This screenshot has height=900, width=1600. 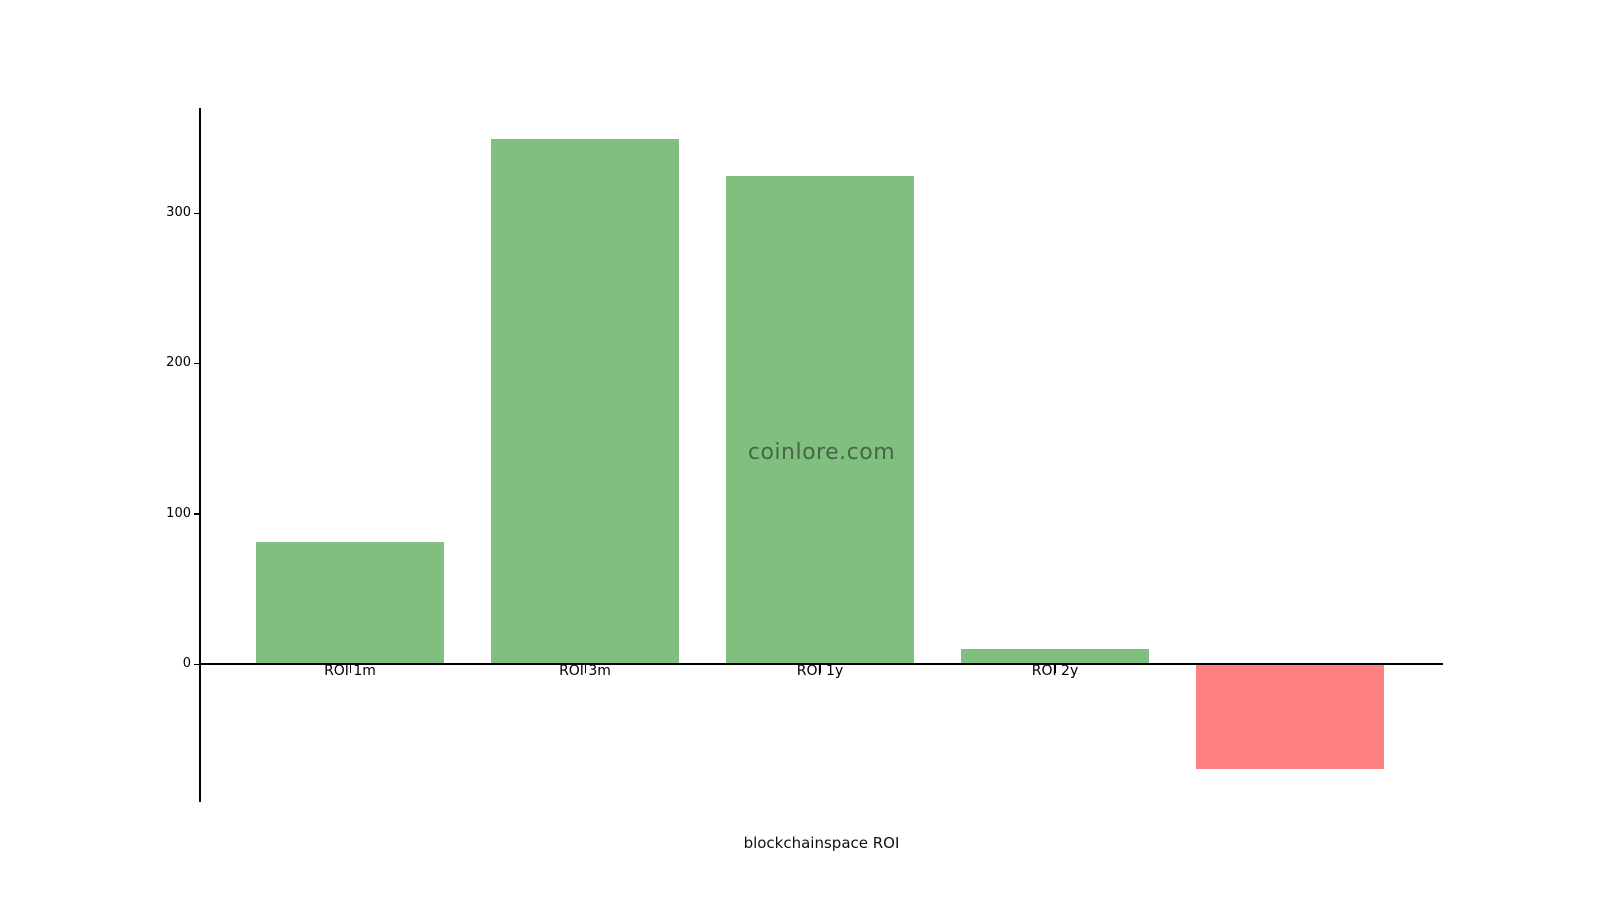 What do you see at coordinates (821, 843) in the screenshot?
I see `chart-title: blockchainspace ROI` at bounding box center [821, 843].